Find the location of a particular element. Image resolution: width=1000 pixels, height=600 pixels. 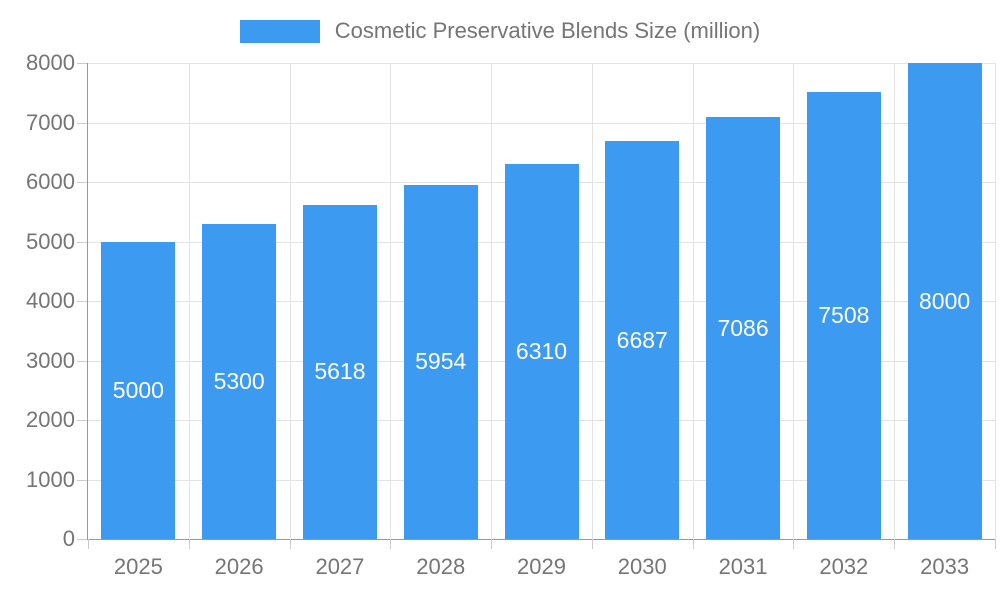

y-axis-label: 3000 is located at coordinates (50, 360).